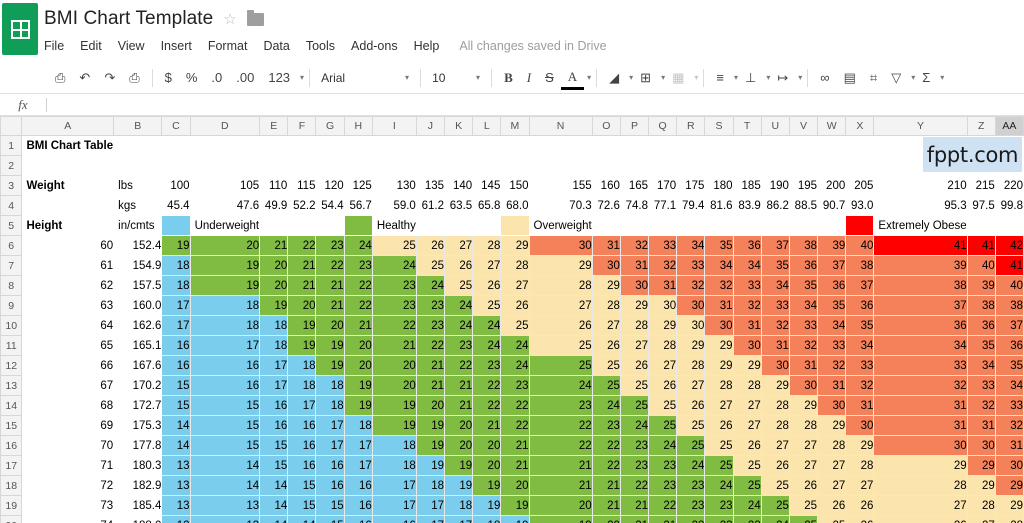  Describe the element at coordinates (134, 77) in the screenshot. I see `paint-format-icon: ⎙` at that location.